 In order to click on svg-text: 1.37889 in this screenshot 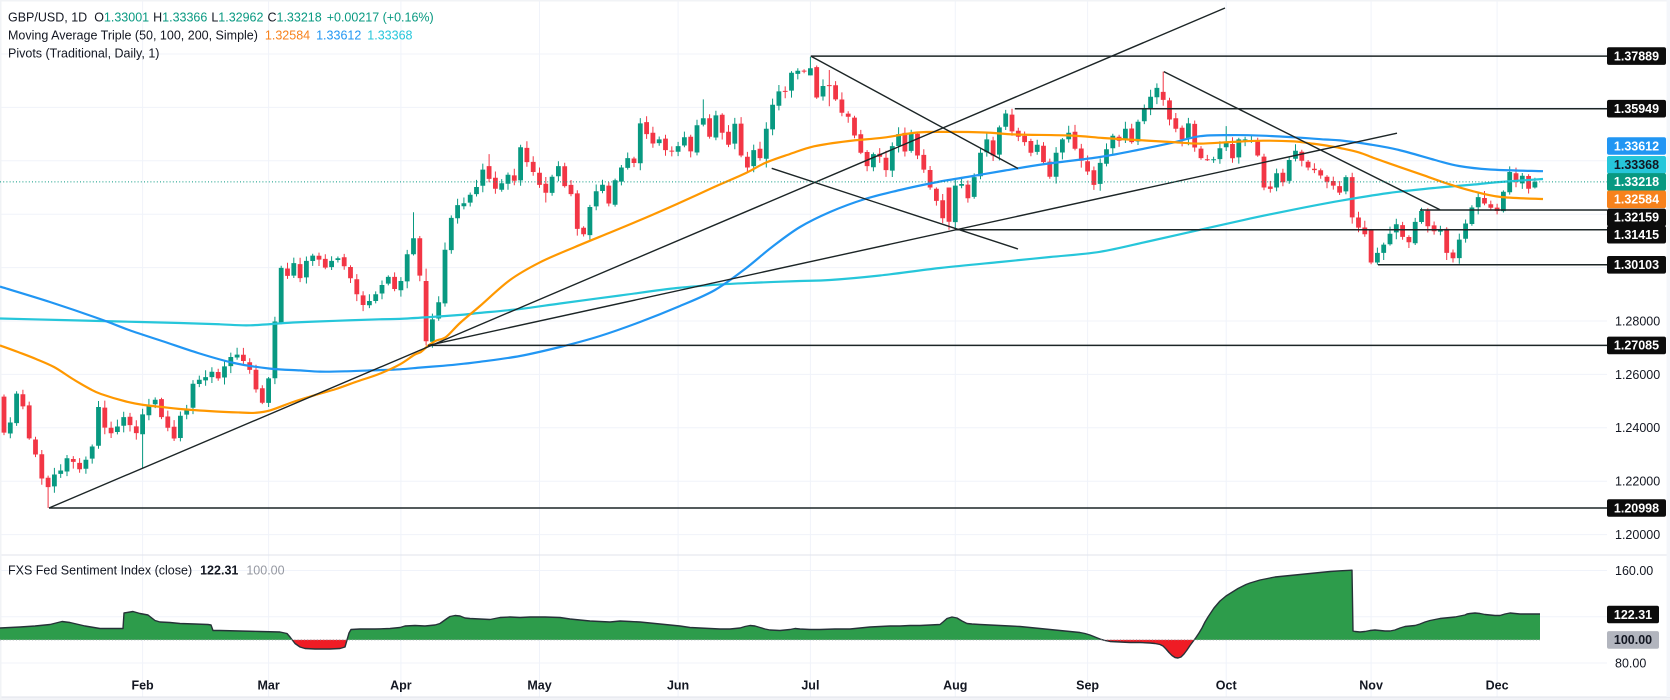, I will do `click(1636, 56)`.